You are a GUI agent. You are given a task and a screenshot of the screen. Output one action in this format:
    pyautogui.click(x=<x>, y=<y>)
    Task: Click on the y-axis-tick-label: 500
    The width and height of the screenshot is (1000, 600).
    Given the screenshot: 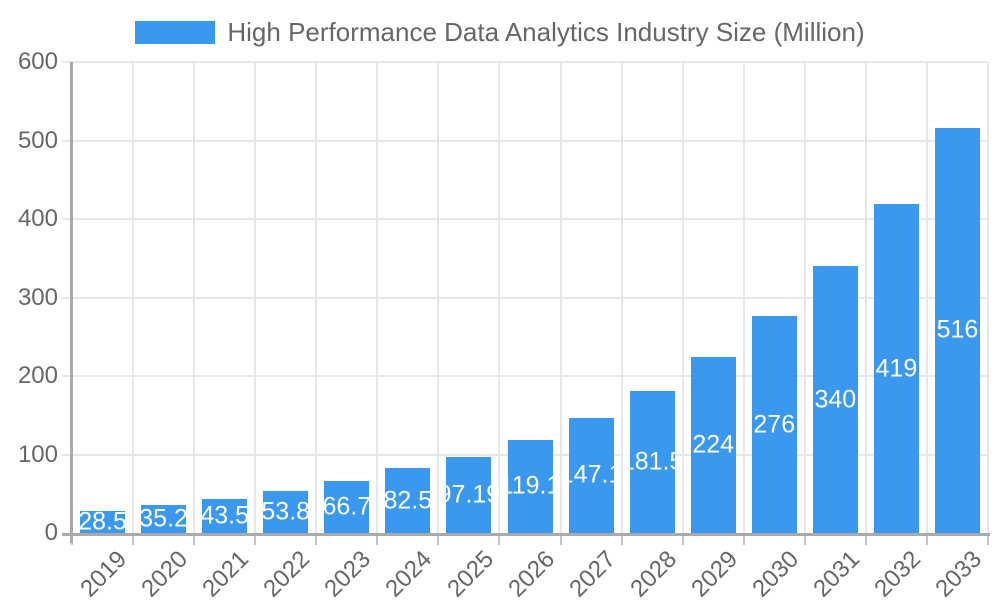 What is the action you would take?
    pyautogui.click(x=37, y=140)
    